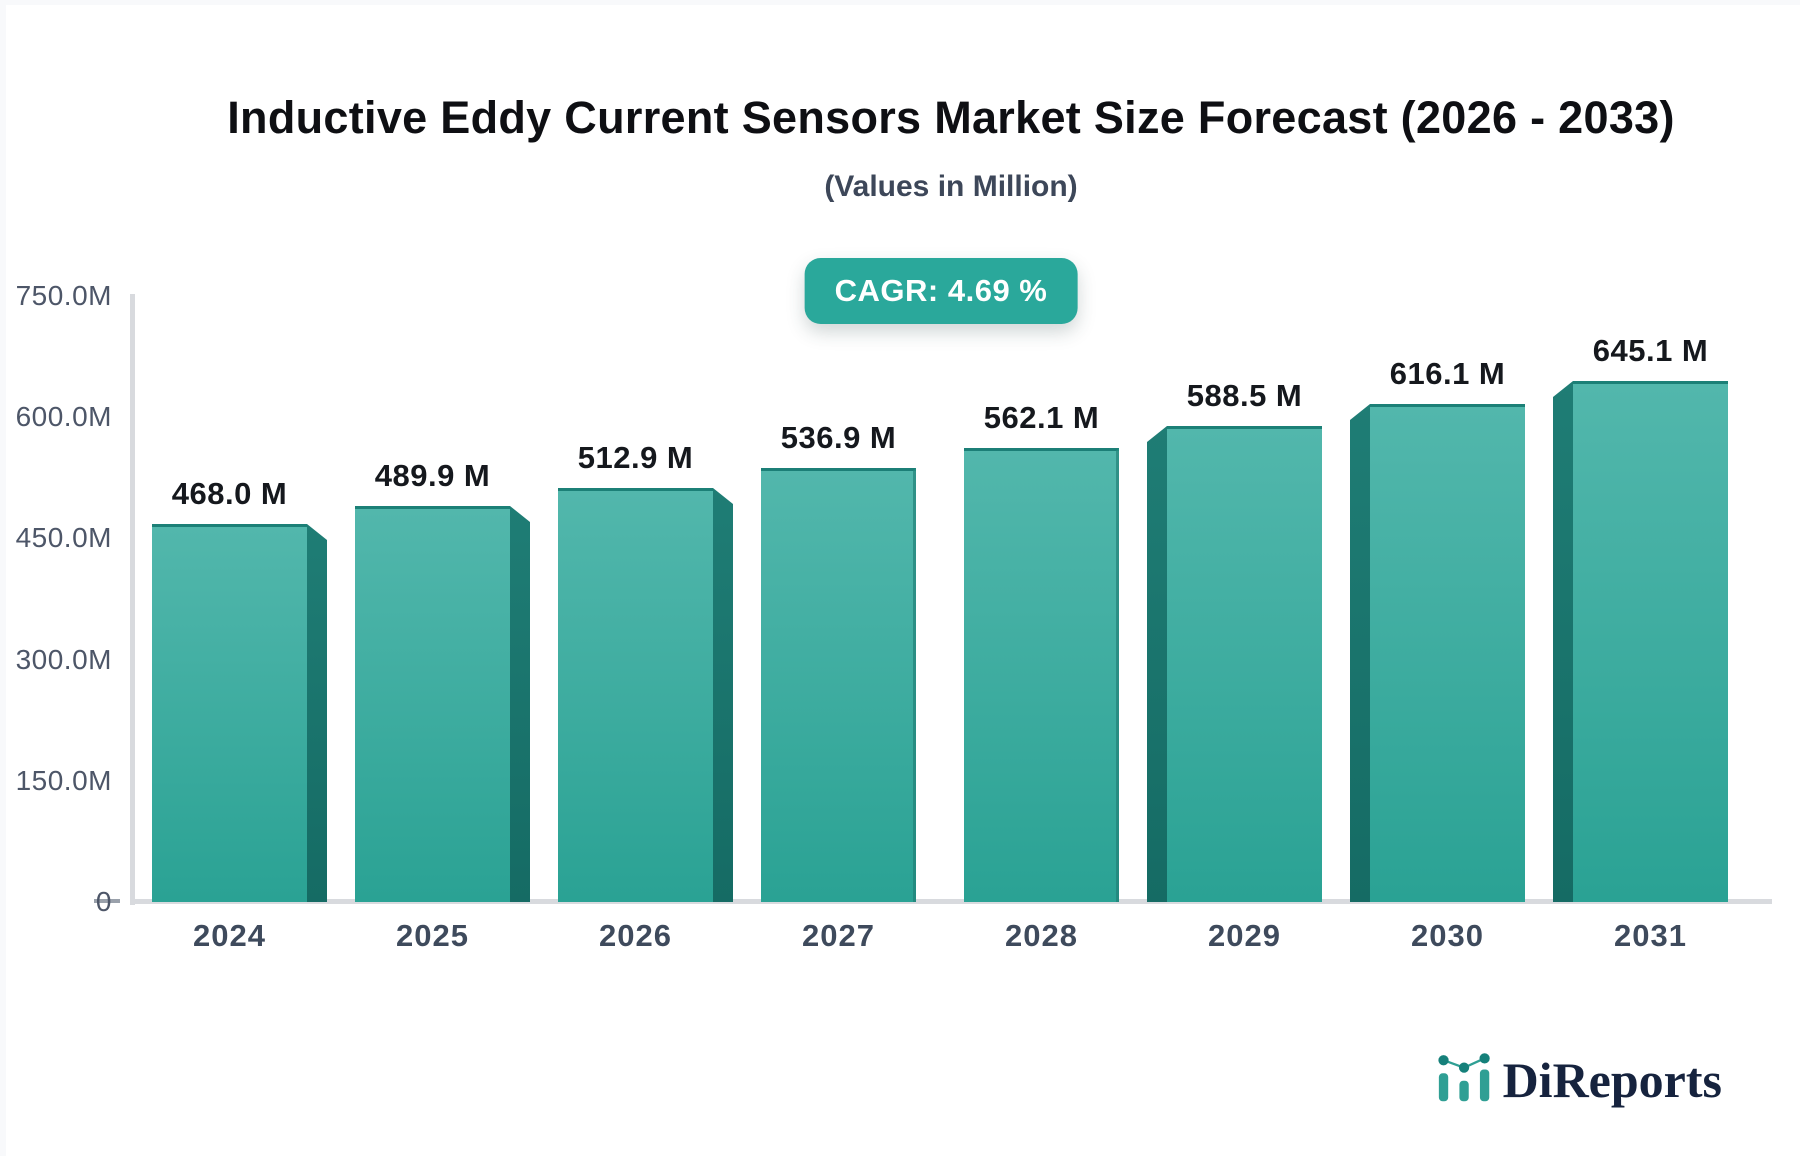 The height and width of the screenshot is (1156, 1800). What do you see at coordinates (432, 935) in the screenshot?
I see `x-axis-label-2025: 2025` at bounding box center [432, 935].